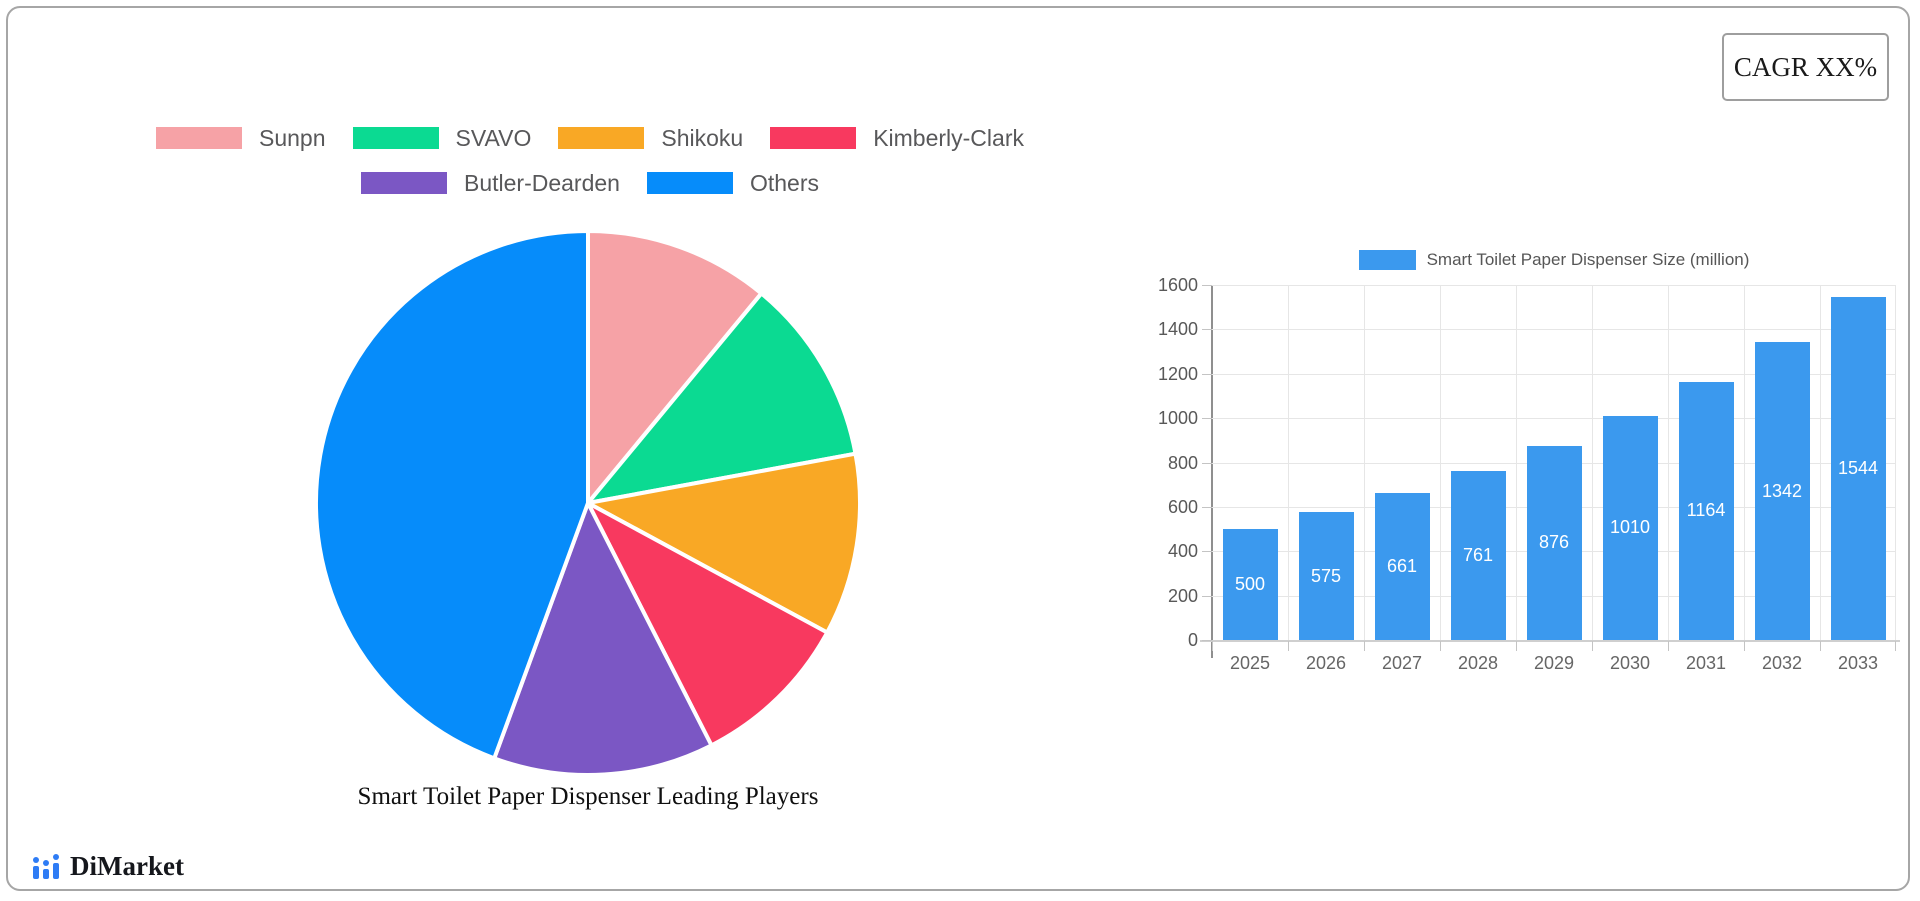 The height and width of the screenshot is (901, 1920). I want to click on pie-slice-kimberly-clark, so click(708, 624).